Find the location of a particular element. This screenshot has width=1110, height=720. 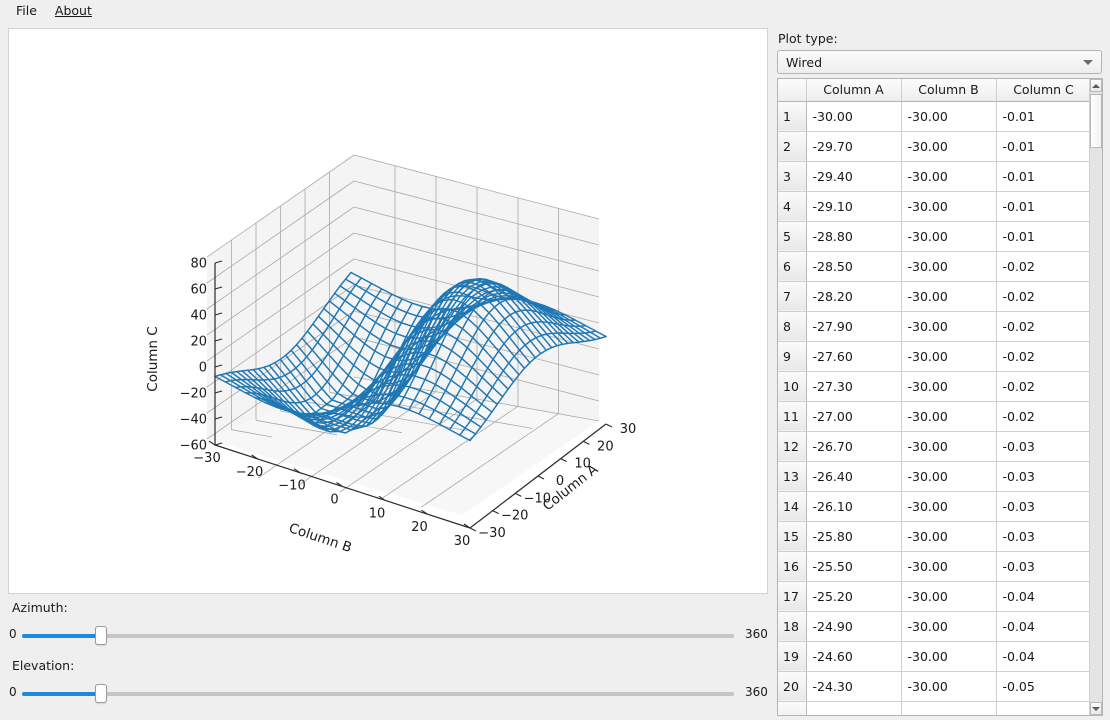

row-number: 18 is located at coordinates (792, 626).